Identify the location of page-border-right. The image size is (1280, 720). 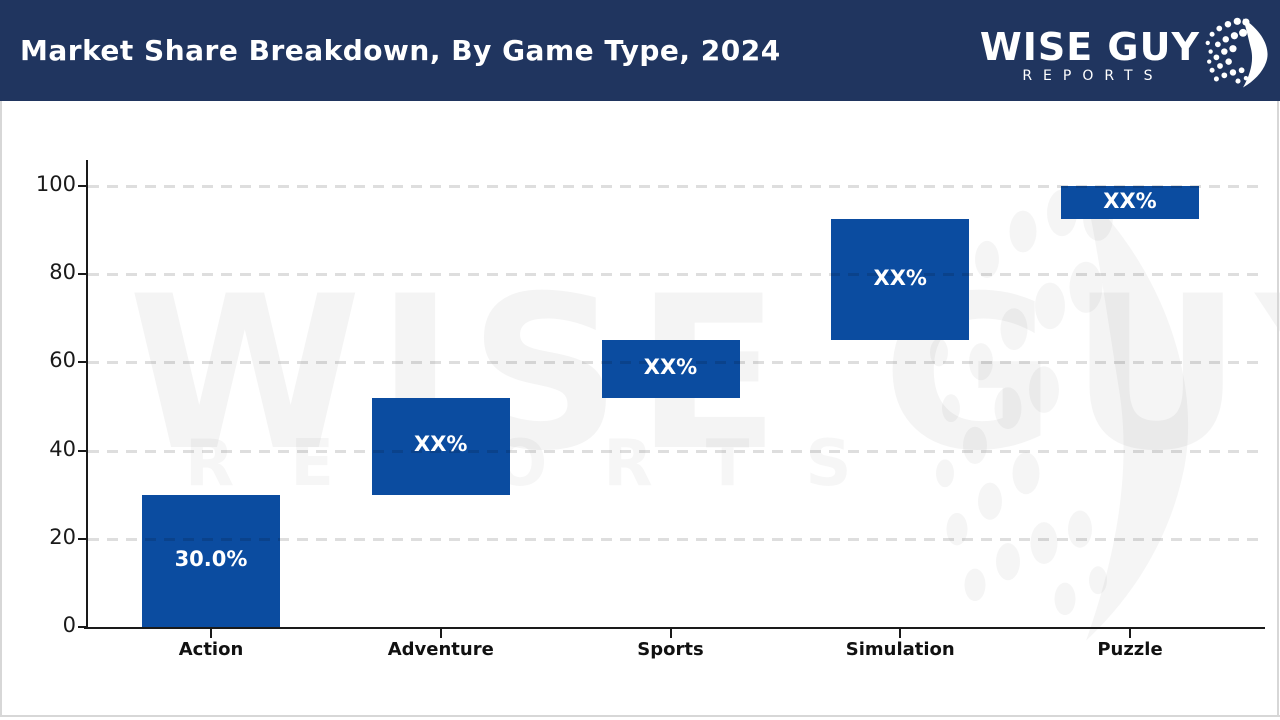
(1278, 409).